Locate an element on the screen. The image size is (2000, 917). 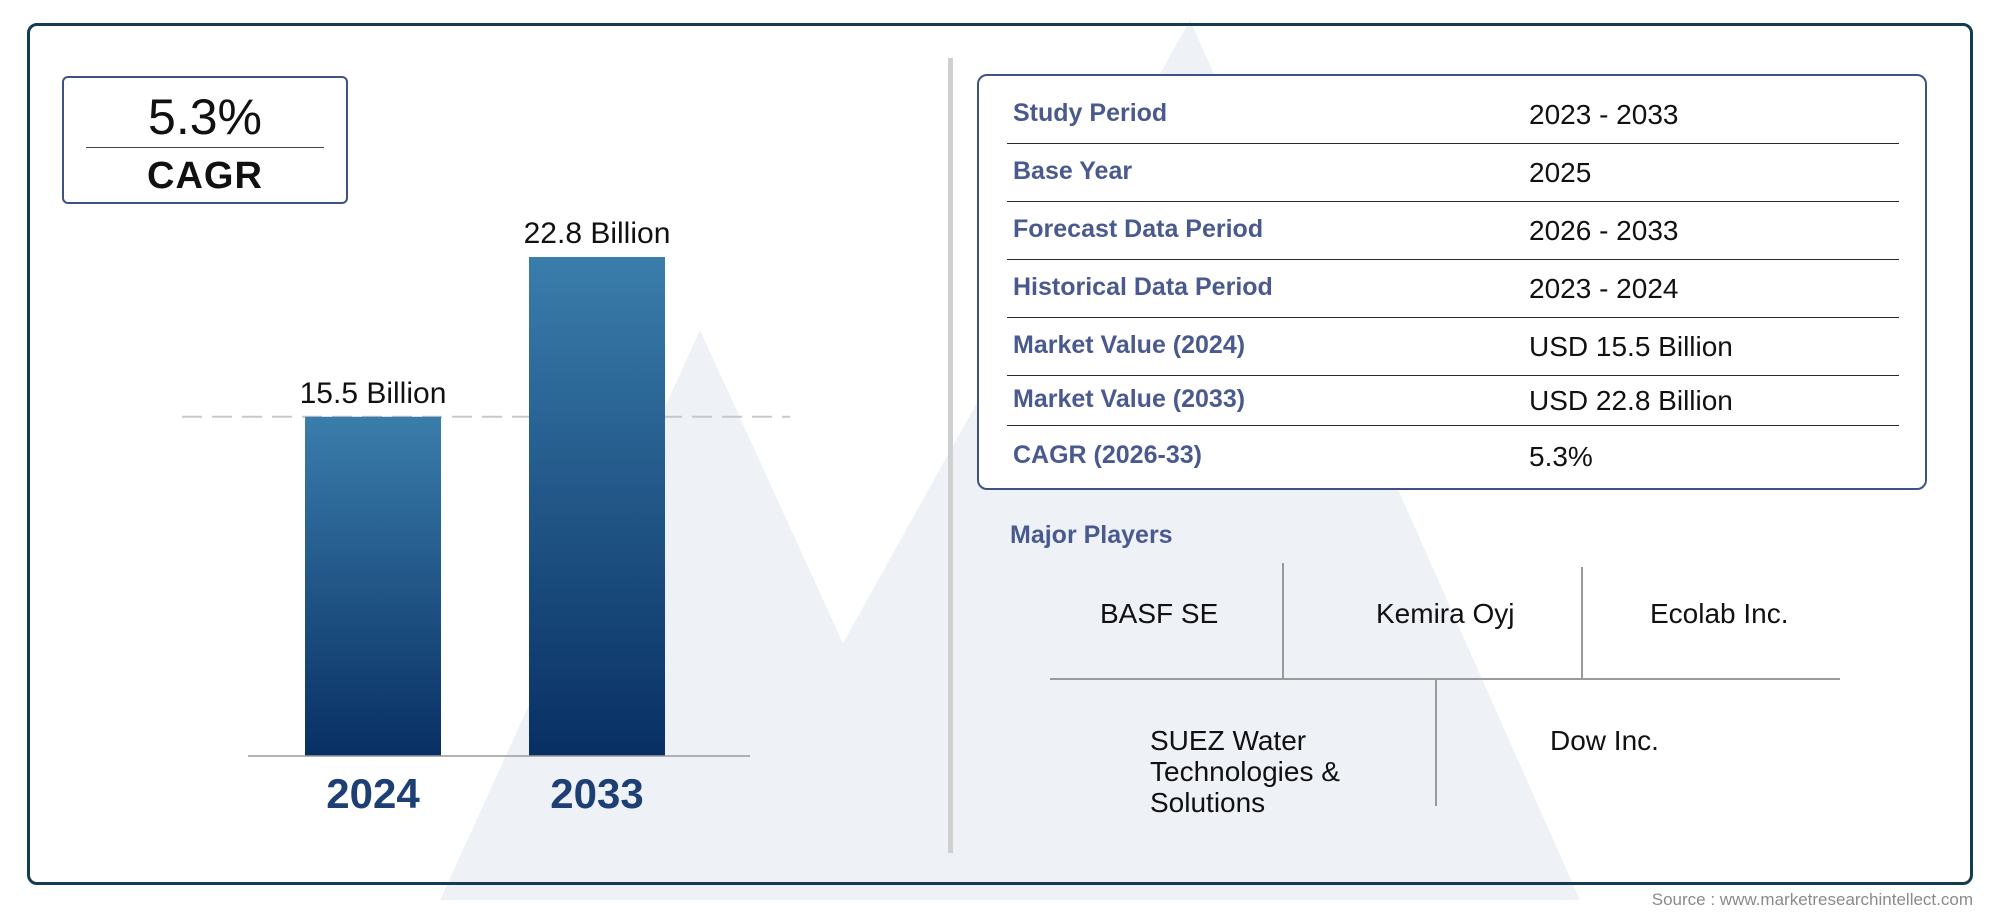
row-key: CAGR (2026-33) is located at coordinates (1107, 455).